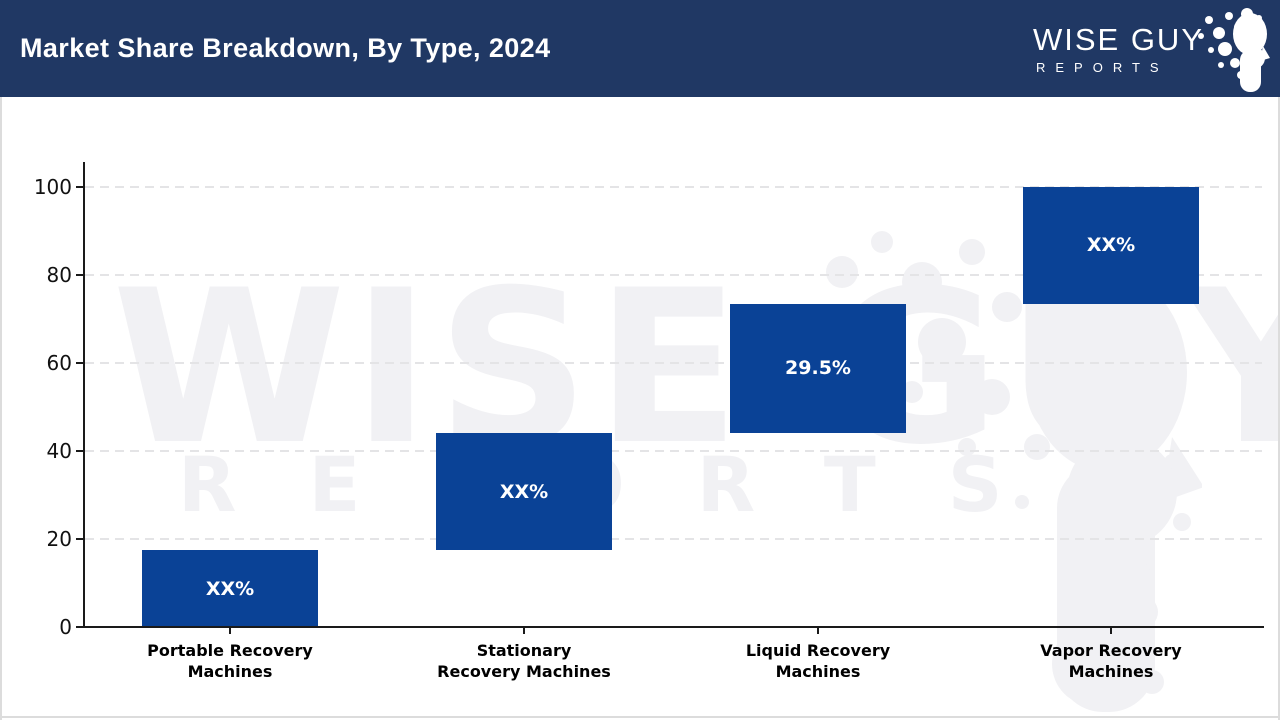 The height and width of the screenshot is (720, 1280). I want to click on logo-text: WISE GUY REPORTS, so click(1118, 49).